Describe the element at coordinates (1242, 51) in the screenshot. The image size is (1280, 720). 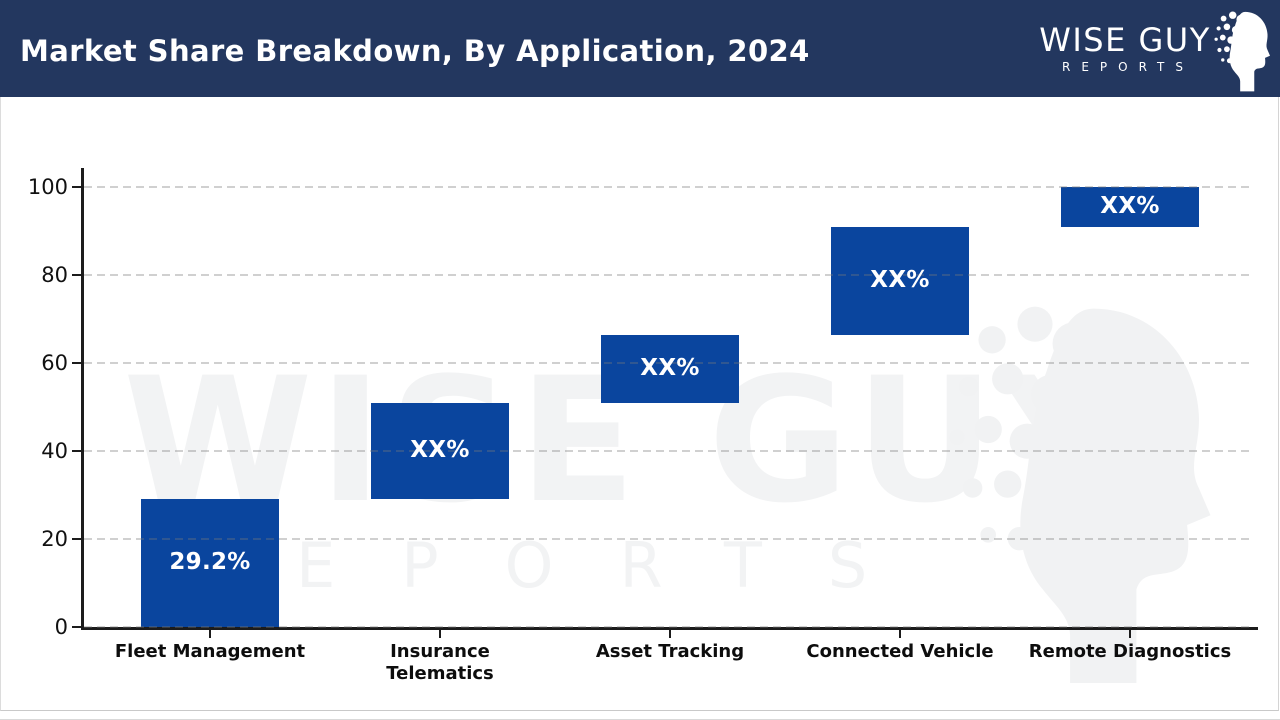
I see `logo-head-icon` at that location.